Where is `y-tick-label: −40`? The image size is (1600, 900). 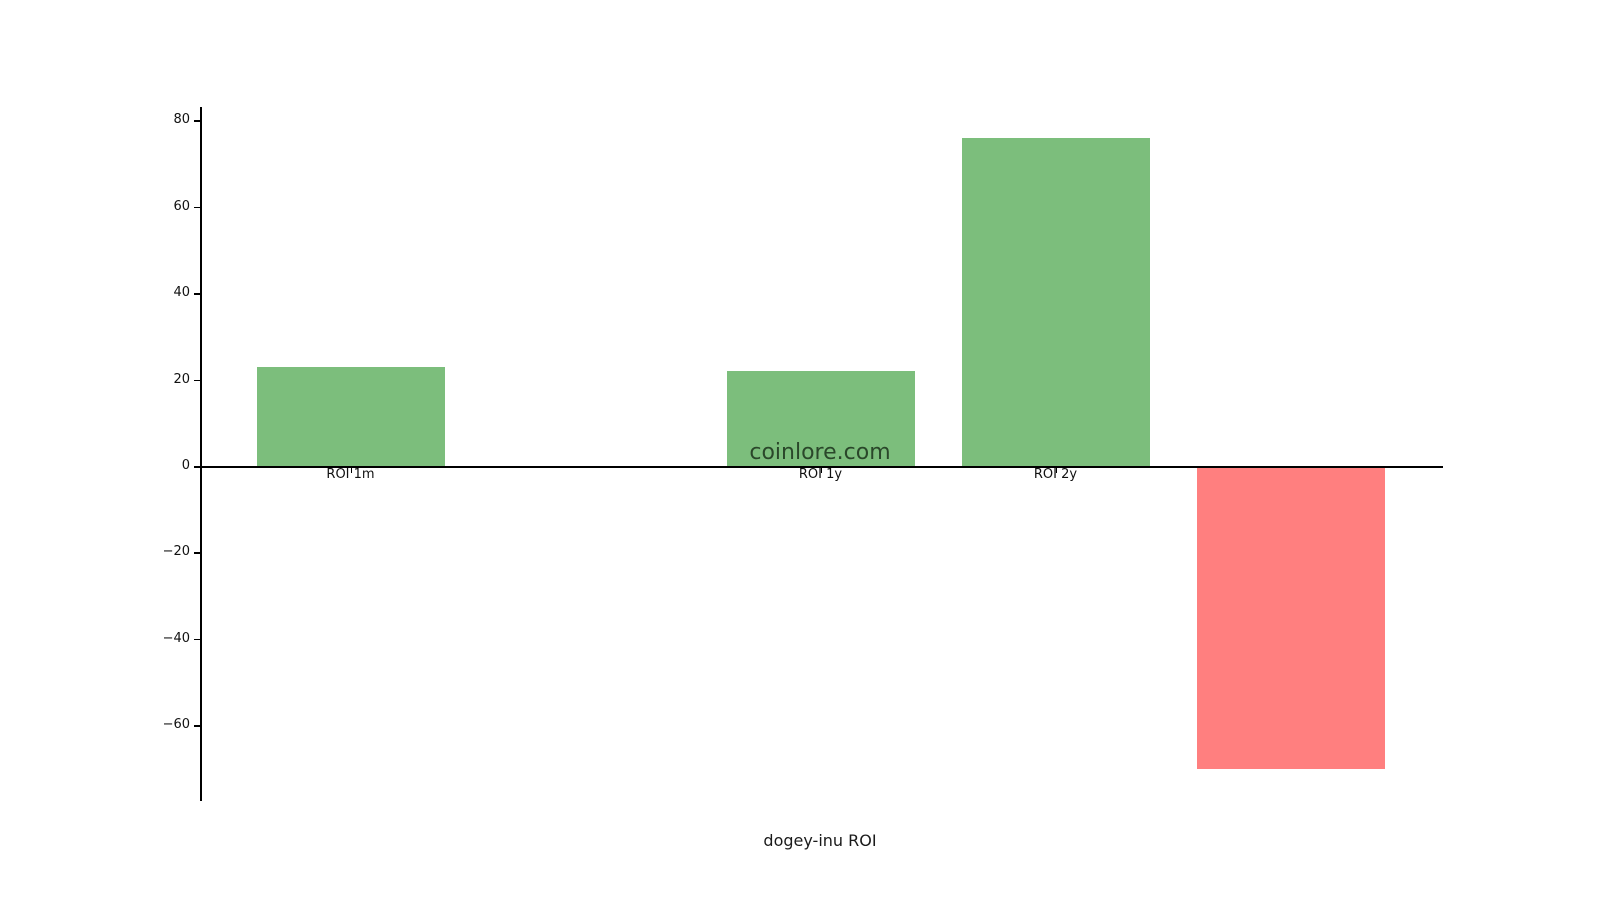 y-tick-label: −40 is located at coordinates (176, 638).